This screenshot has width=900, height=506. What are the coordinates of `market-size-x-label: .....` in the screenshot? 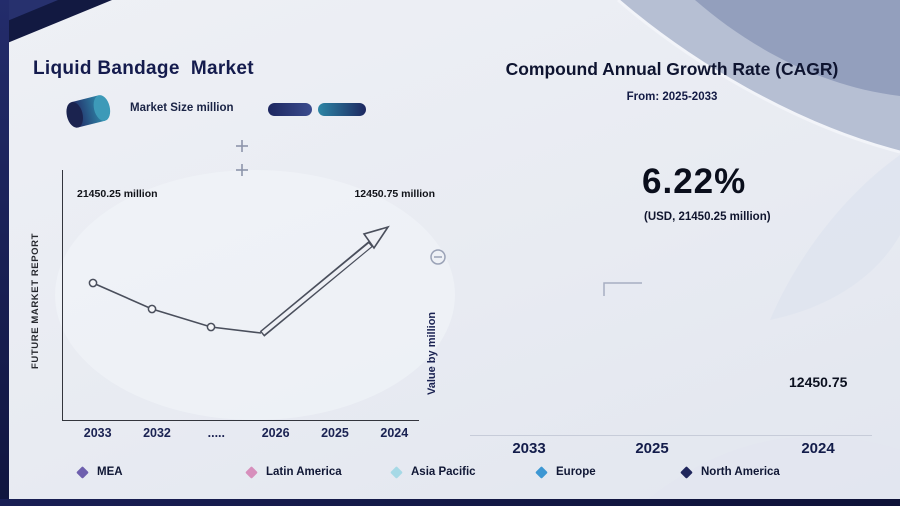 It's located at (216, 433).